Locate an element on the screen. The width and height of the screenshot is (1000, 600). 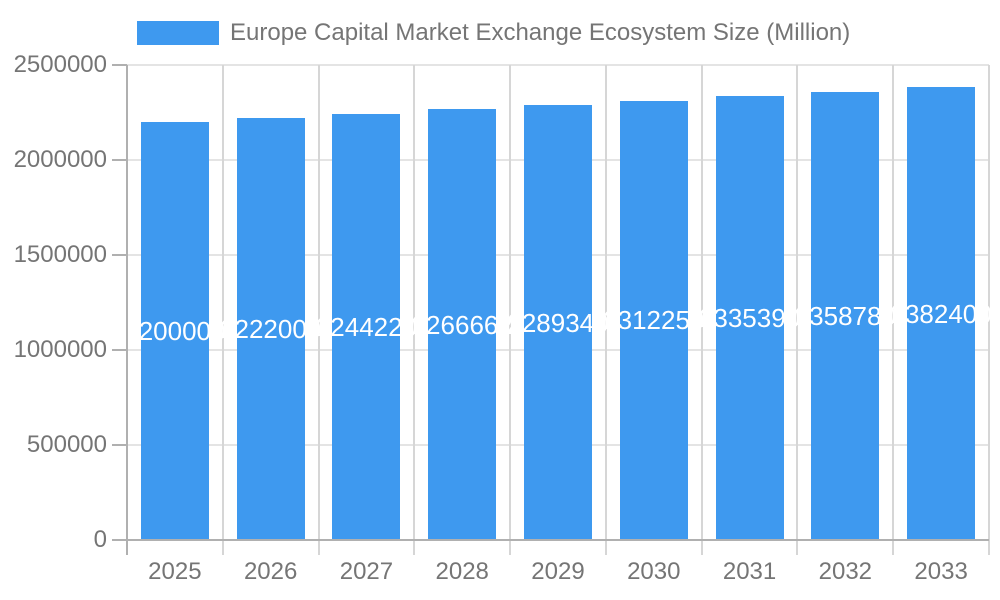
x-tick-label: 2026 is located at coordinates (270, 571).